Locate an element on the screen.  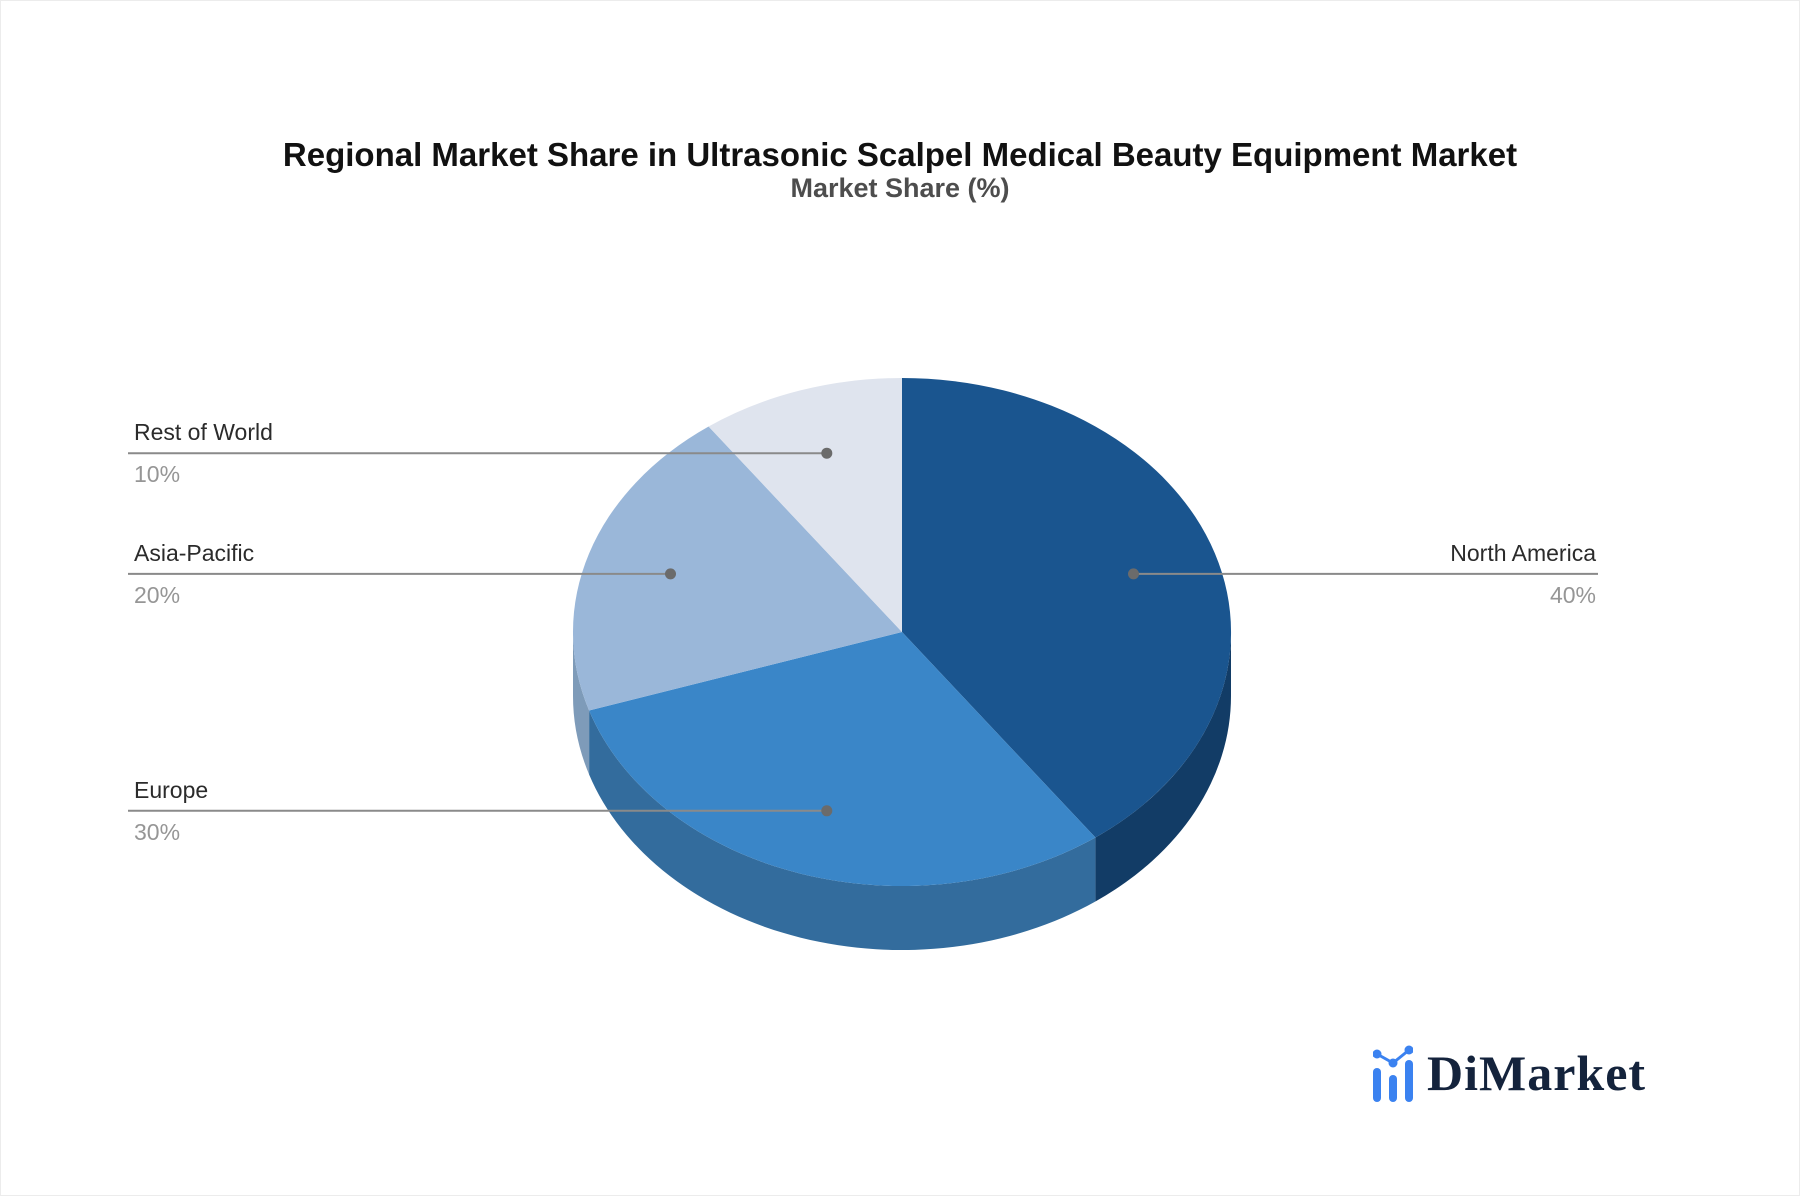
callout-dot-asia-pacific is located at coordinates (670, 574).